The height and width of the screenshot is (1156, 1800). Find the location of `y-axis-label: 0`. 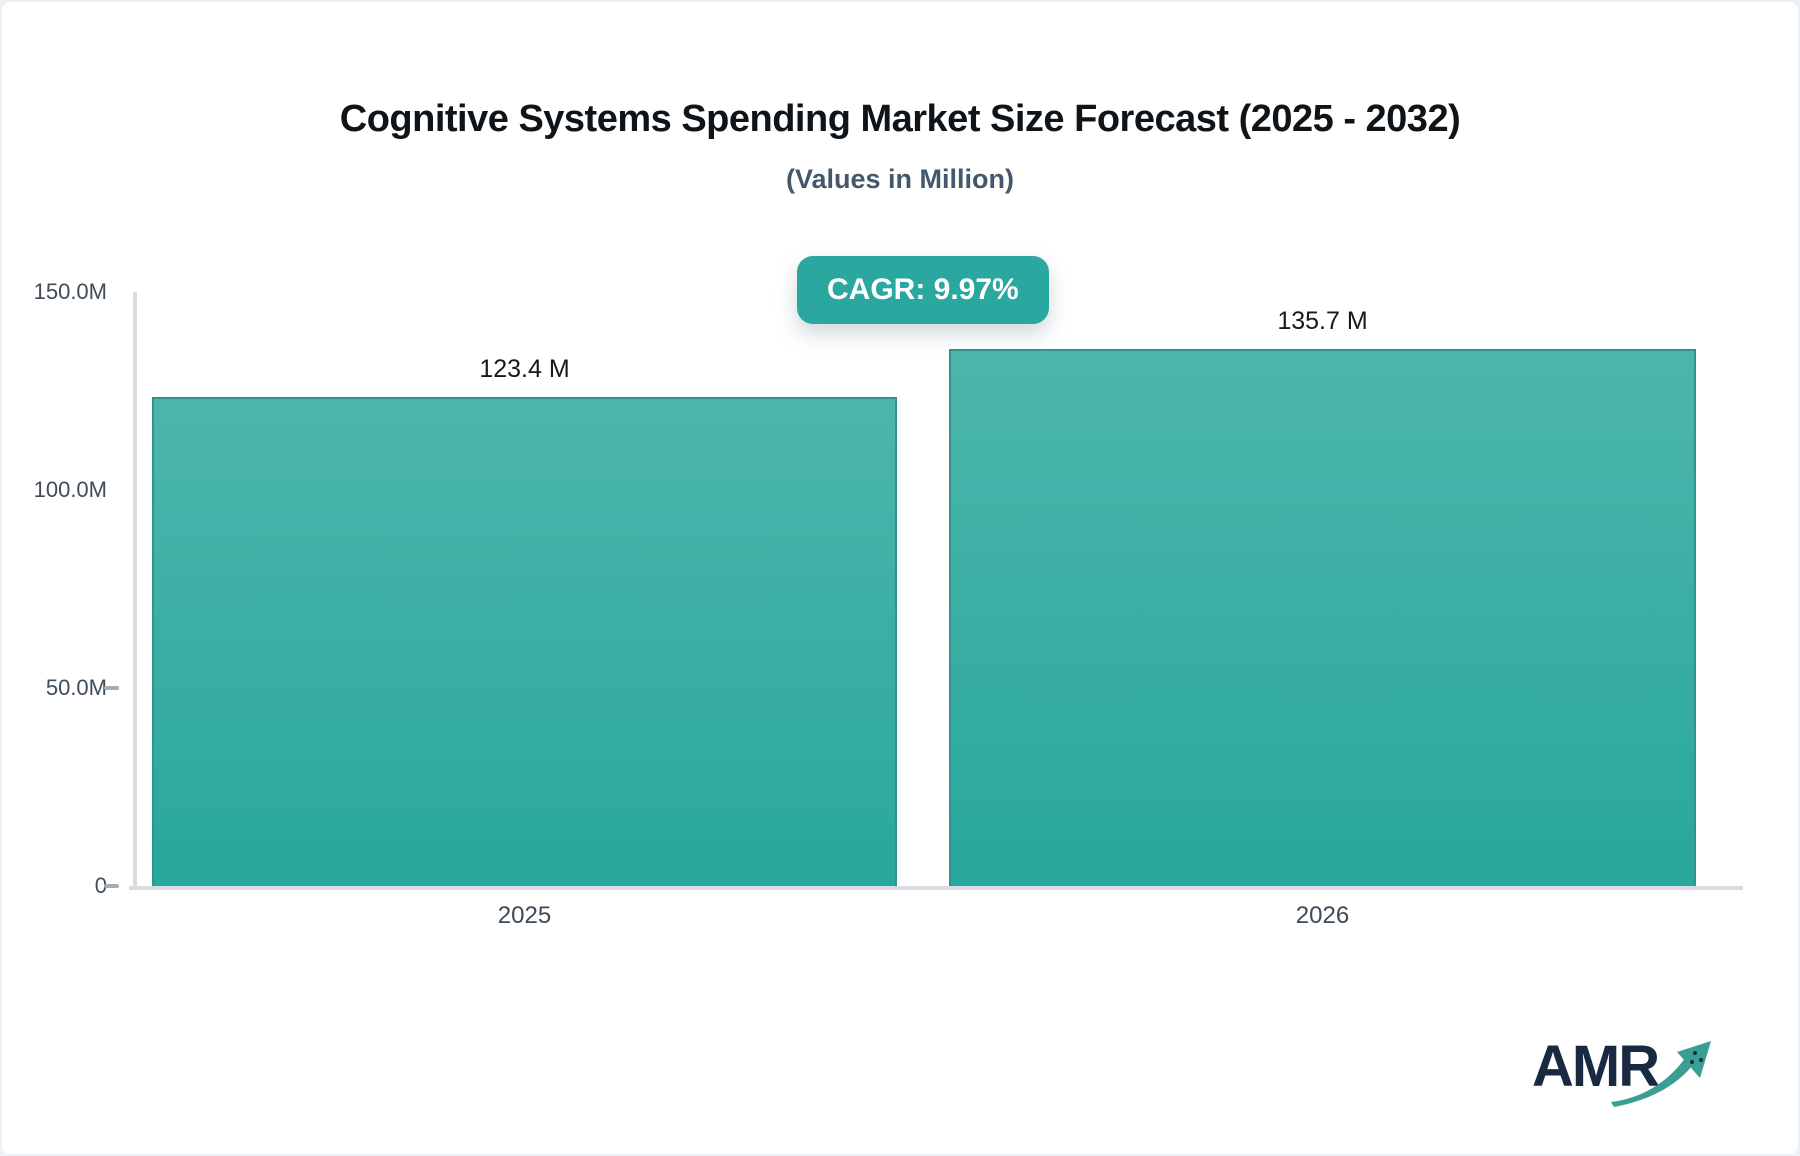

y-axis-label: 0 is located at coordinates (100, 885).